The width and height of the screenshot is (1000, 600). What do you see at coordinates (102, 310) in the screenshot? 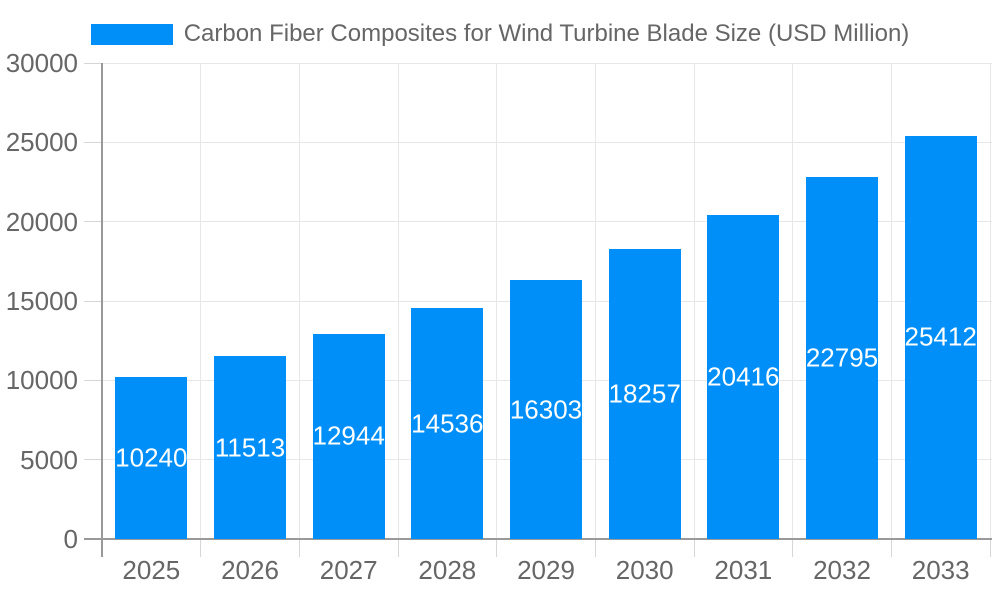
I see `y-axis-line` at bounding box center [102, 310].